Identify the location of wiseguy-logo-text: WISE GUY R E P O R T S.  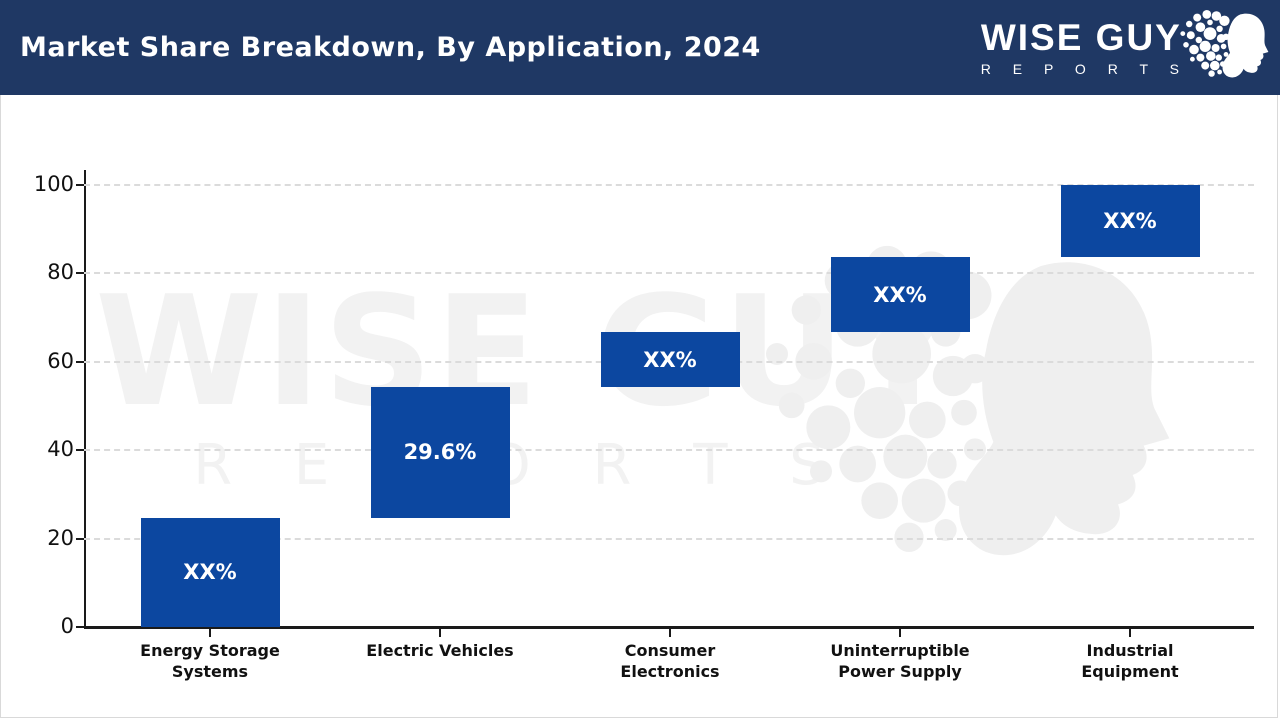
(1081, 47).